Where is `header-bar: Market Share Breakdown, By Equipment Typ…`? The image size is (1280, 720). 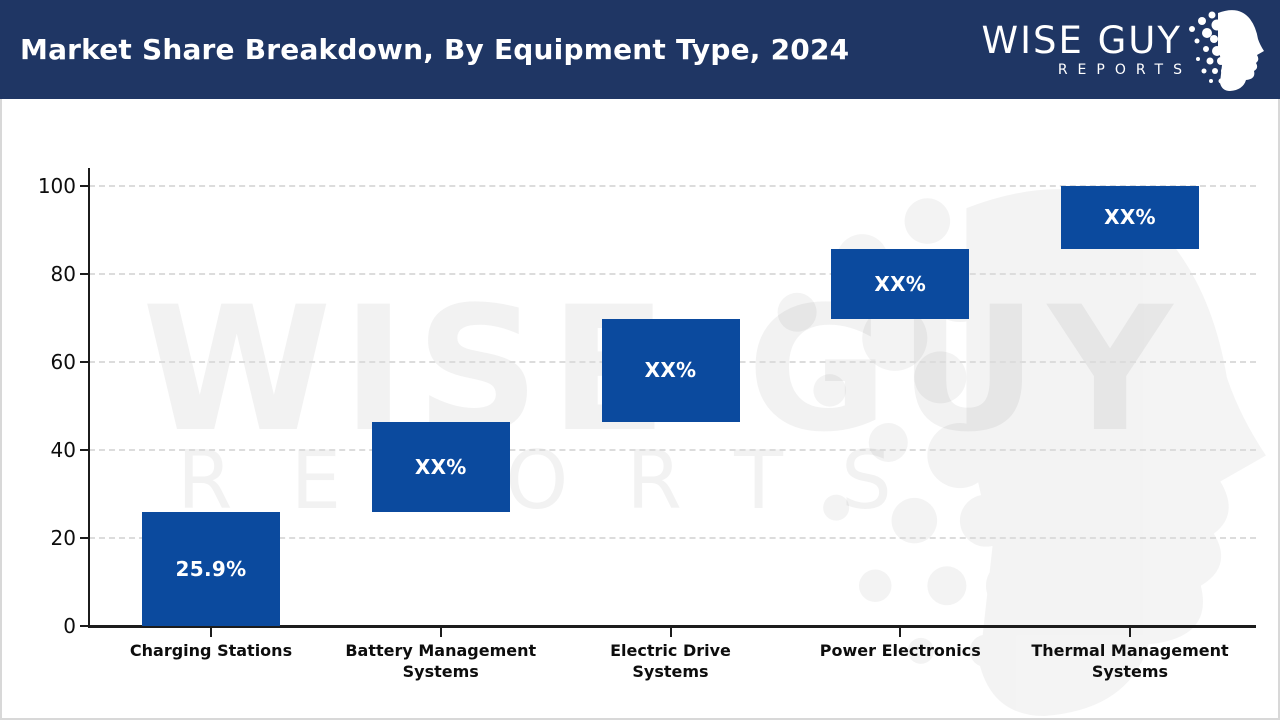
header-bar: Market Share Breakdown, By Equipment Typ… is located at coordinates (640, 49).